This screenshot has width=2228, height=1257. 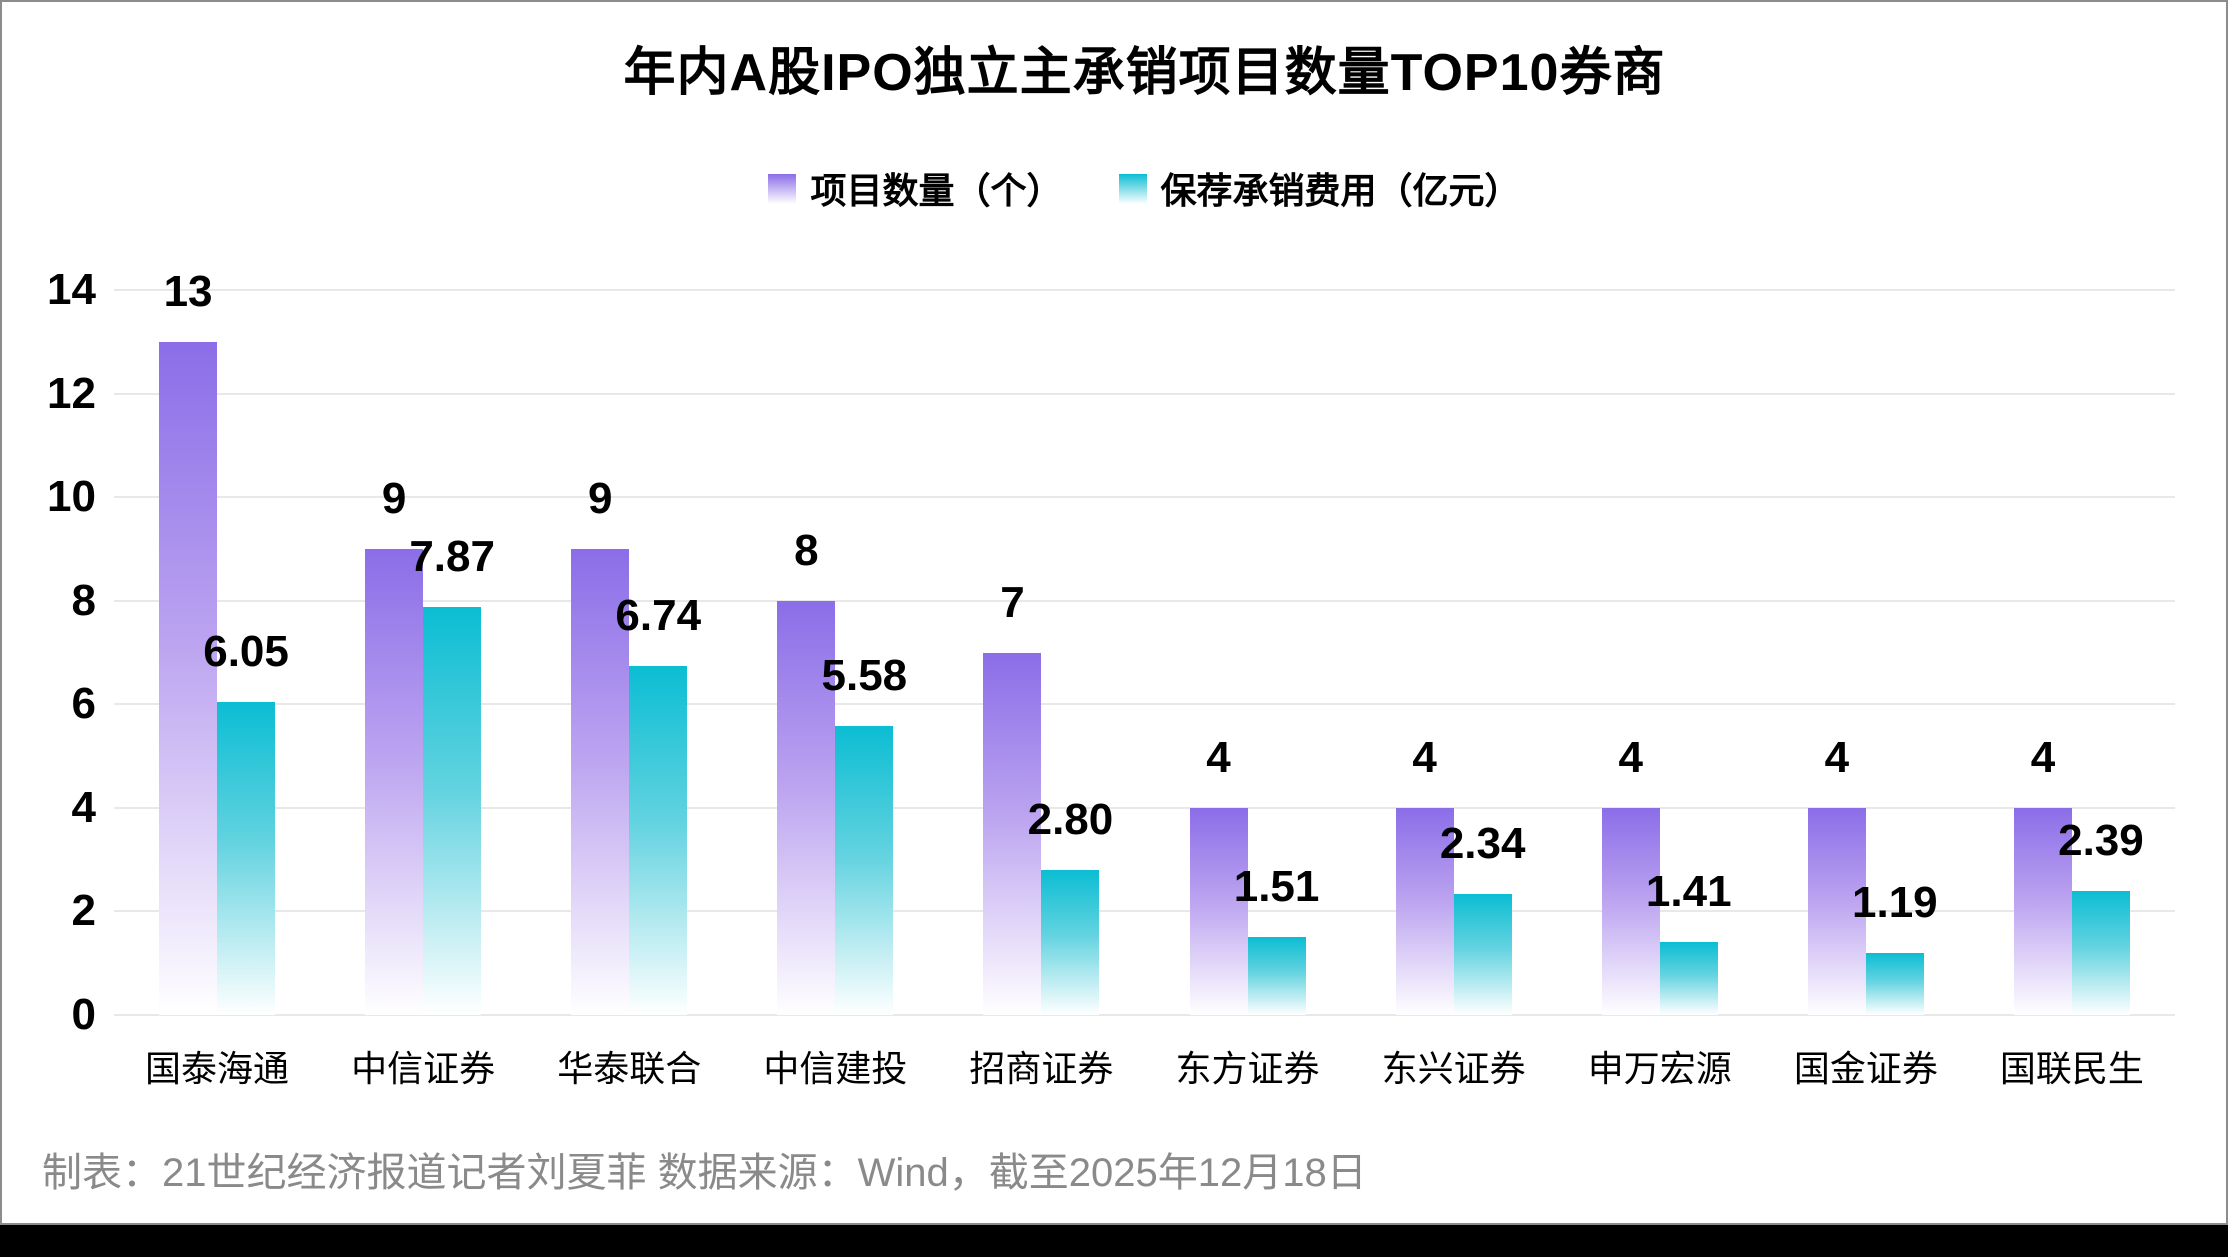 What do you see at coordinates (835, 1068) in the screenshot?
I see `category-label: 中信建投` at bounding box center [835, 1068].